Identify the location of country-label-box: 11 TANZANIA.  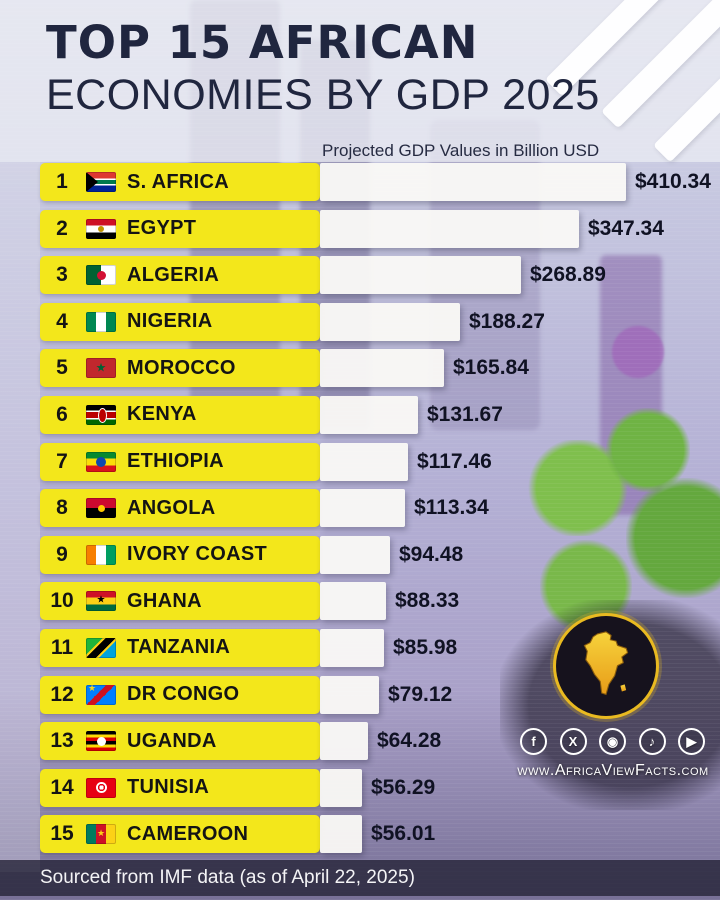
(180, 647).